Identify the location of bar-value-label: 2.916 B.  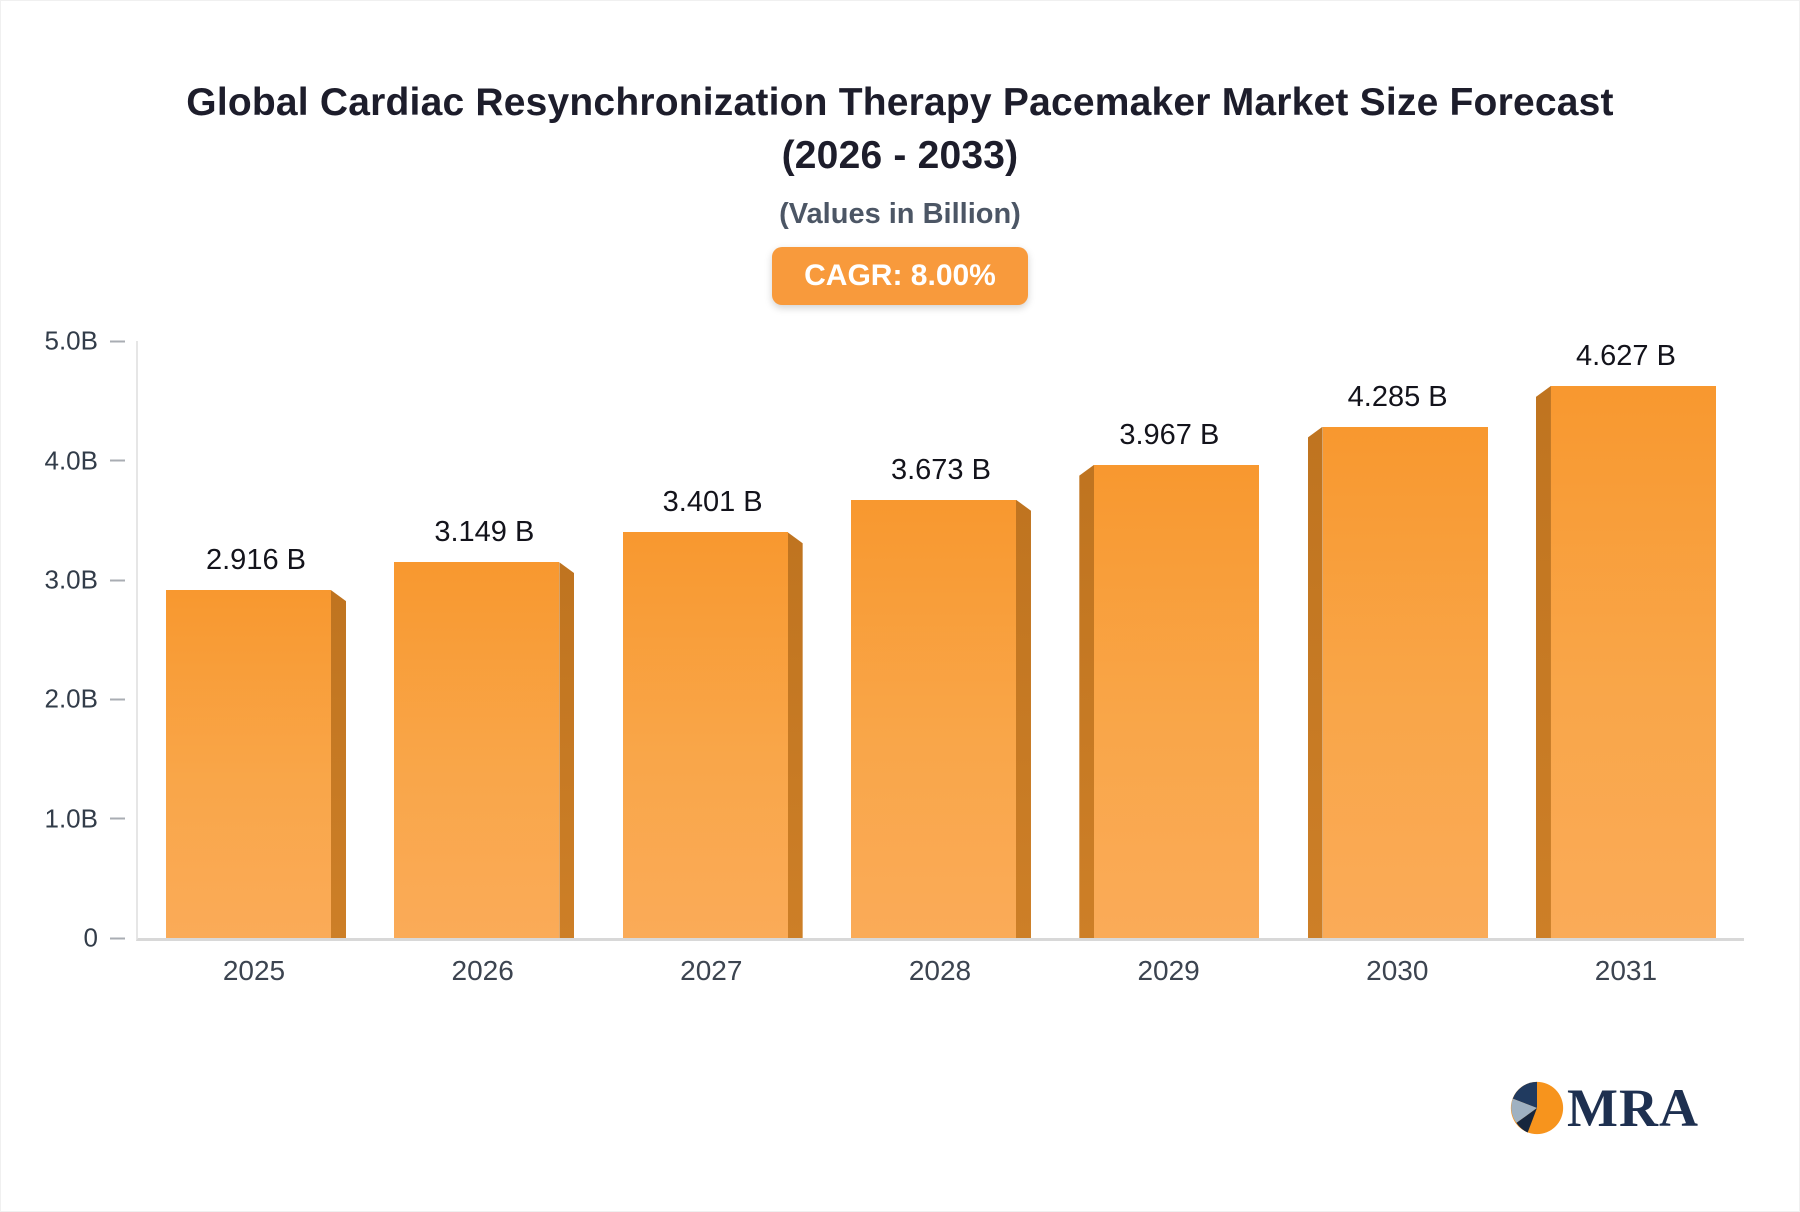
(256, 560).